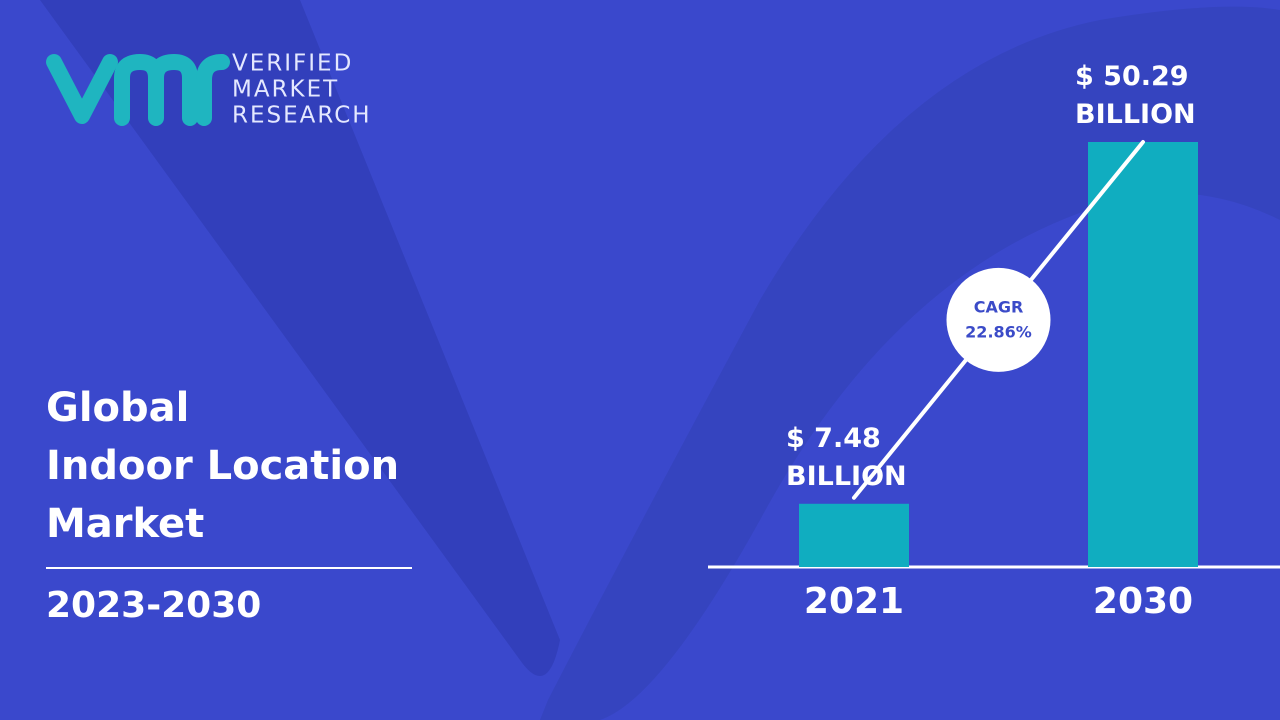 The image size is (1280, 720). I want to click on logo-text: MARKET, so click(285, 90).